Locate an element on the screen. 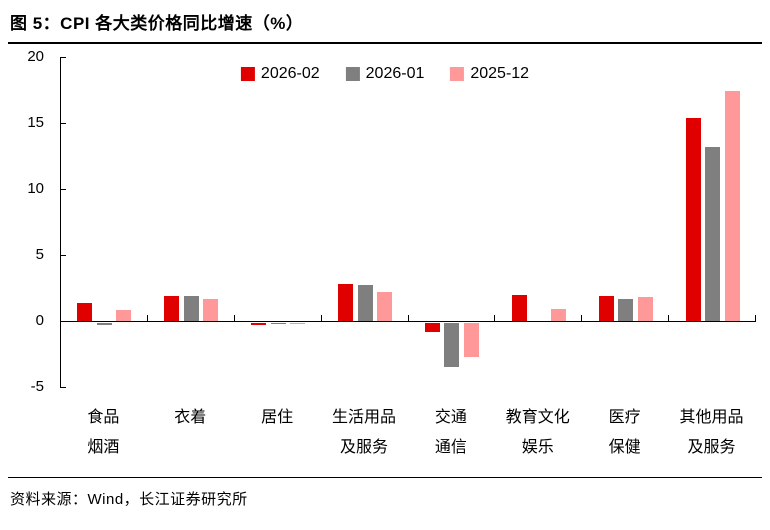 Image resolution: width=770 pixels, height=530 pixels. bar-2026-02-cat6 is located at coordinates (606, 308).